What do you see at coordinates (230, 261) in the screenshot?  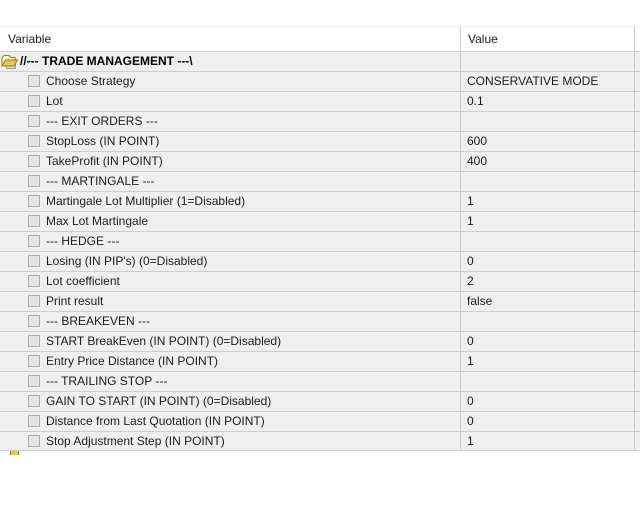 I see `variable-cell: Losing (IN PIP's) (0=Disabled)` at bounding box center [230, 261].